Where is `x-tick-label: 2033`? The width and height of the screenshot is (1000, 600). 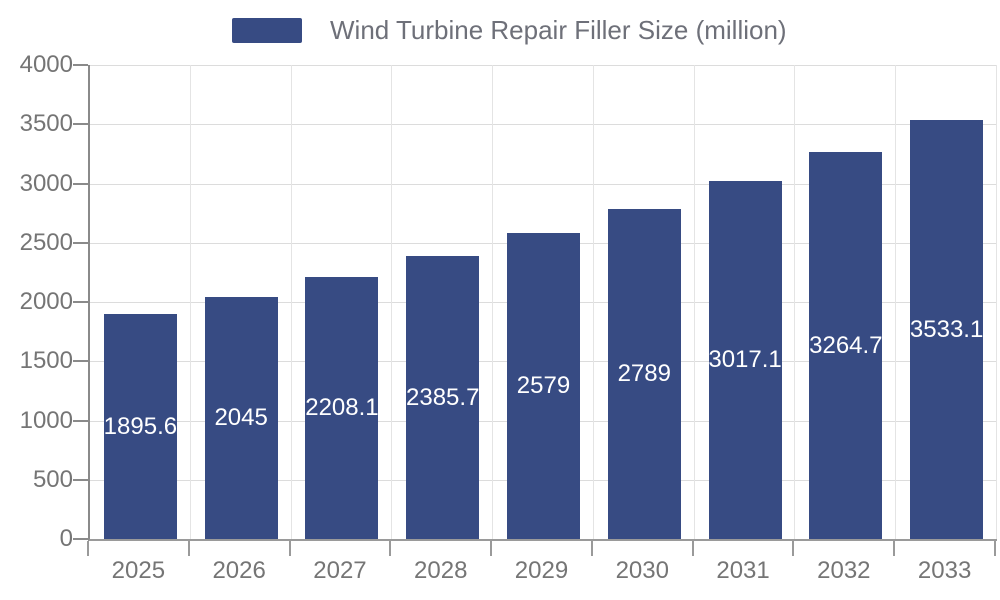 x-tick-label: 2033 is located at coordinates (944, 570).